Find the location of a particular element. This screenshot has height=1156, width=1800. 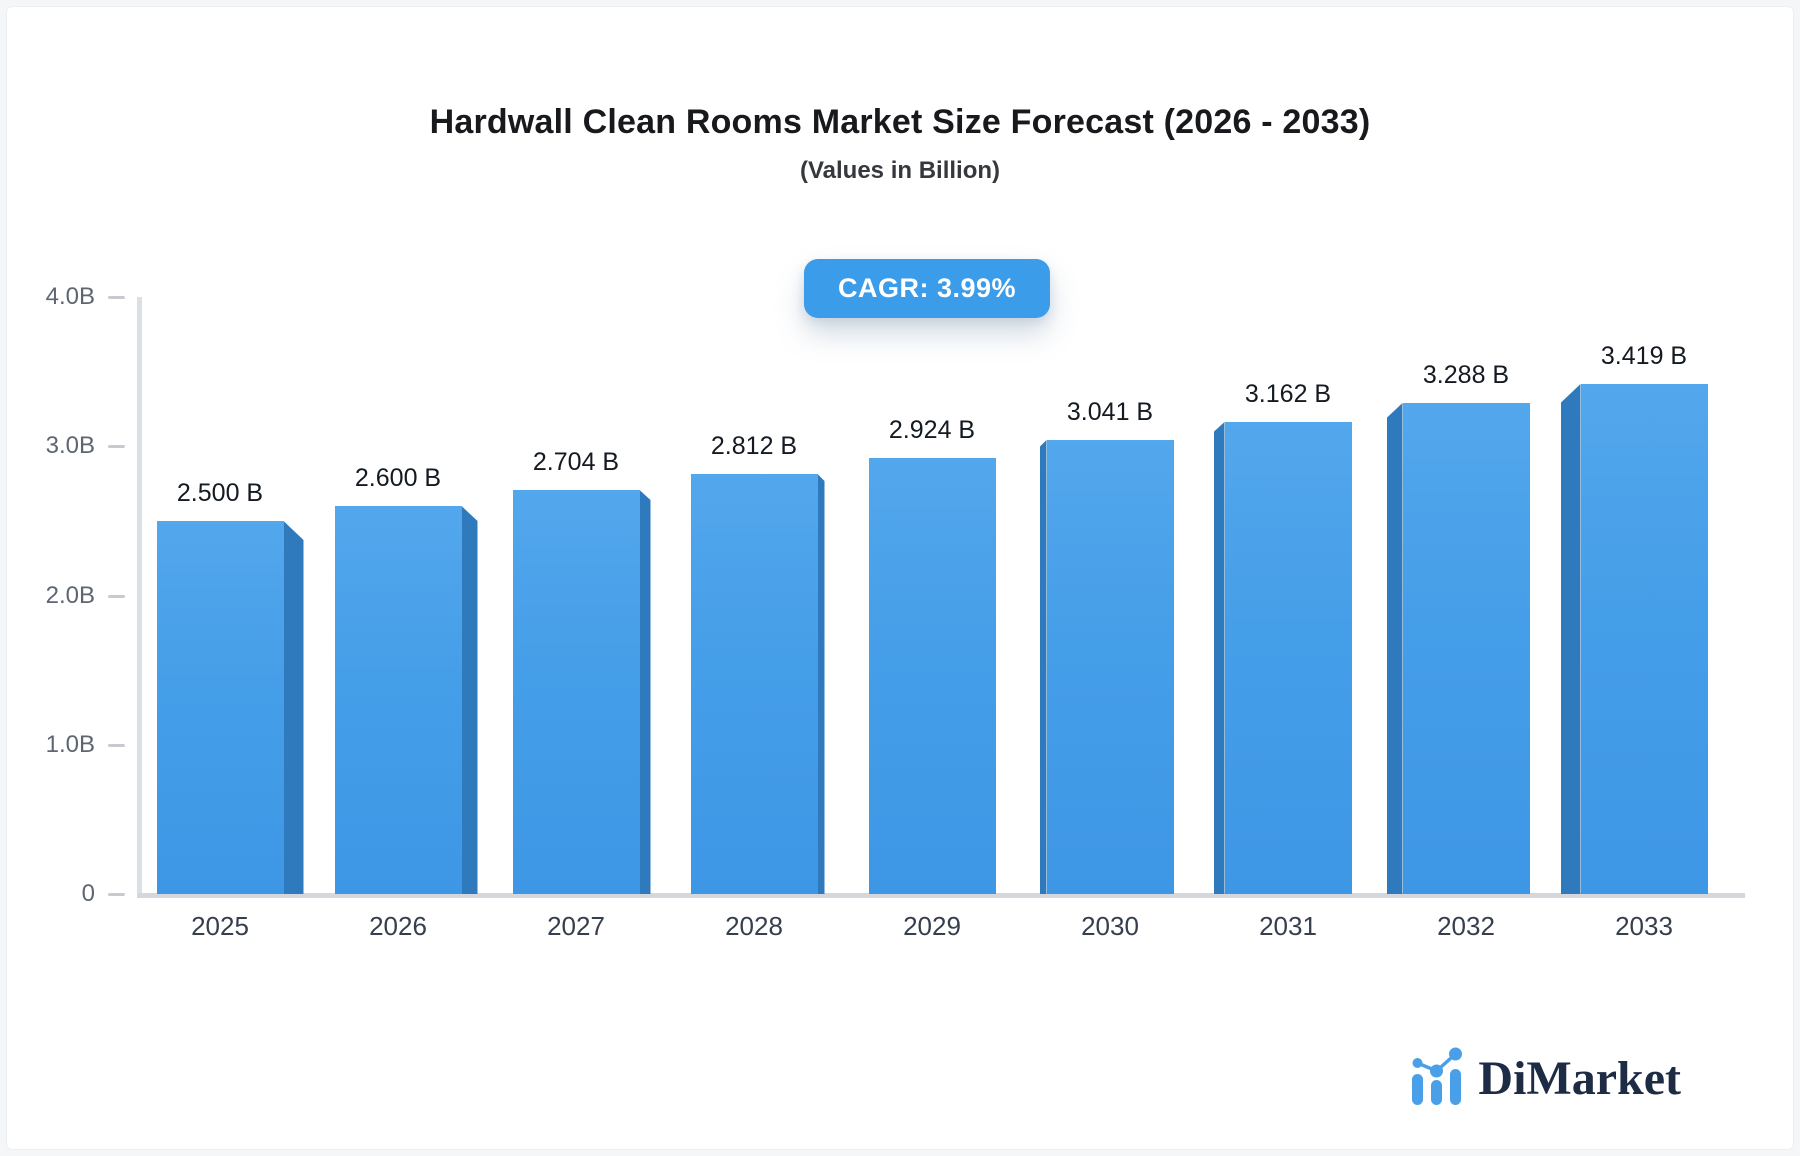

bar-2031 is located at coordinates (1282, 658).